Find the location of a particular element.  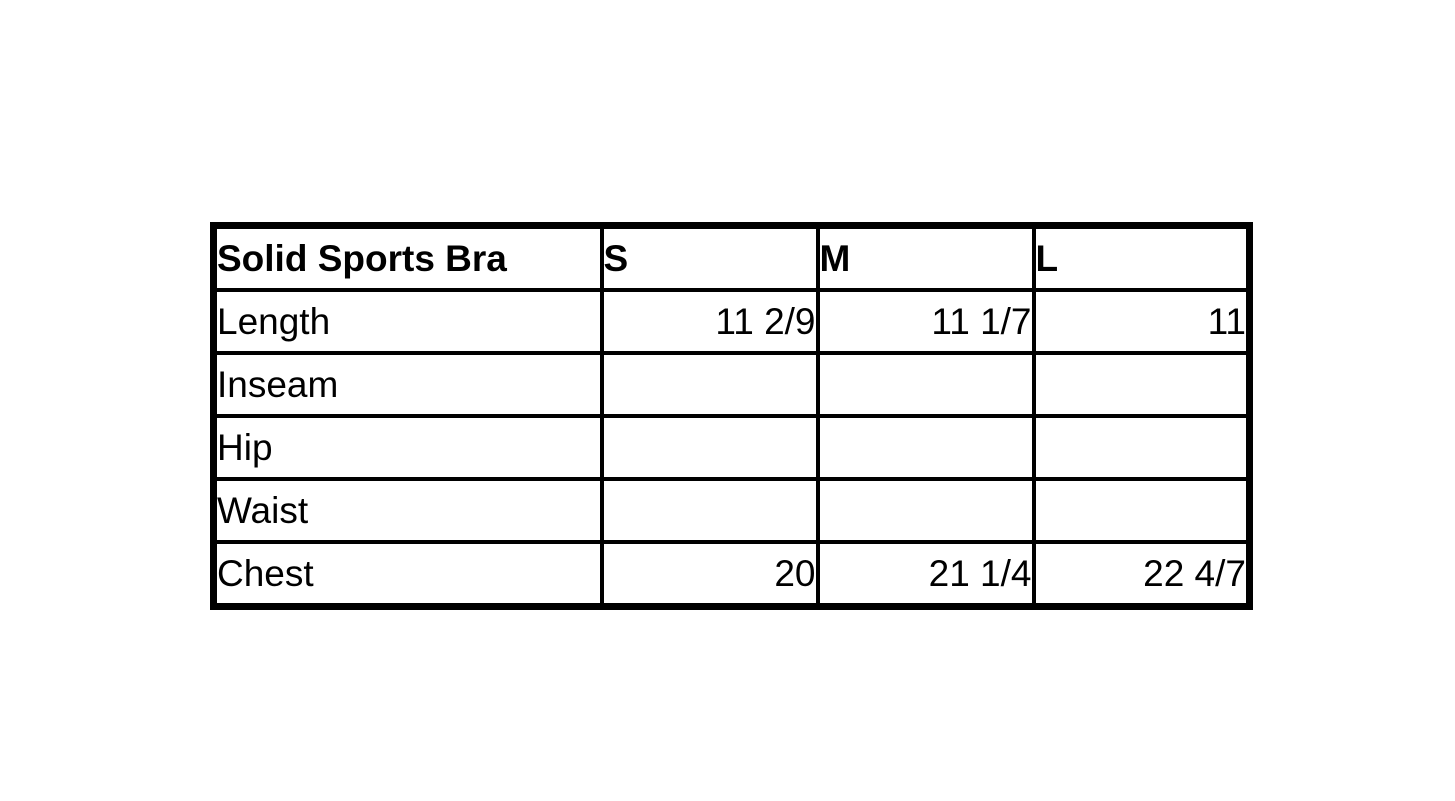

measurement-value-cell: 22 4/7 is located at coordinates (1141, 574).